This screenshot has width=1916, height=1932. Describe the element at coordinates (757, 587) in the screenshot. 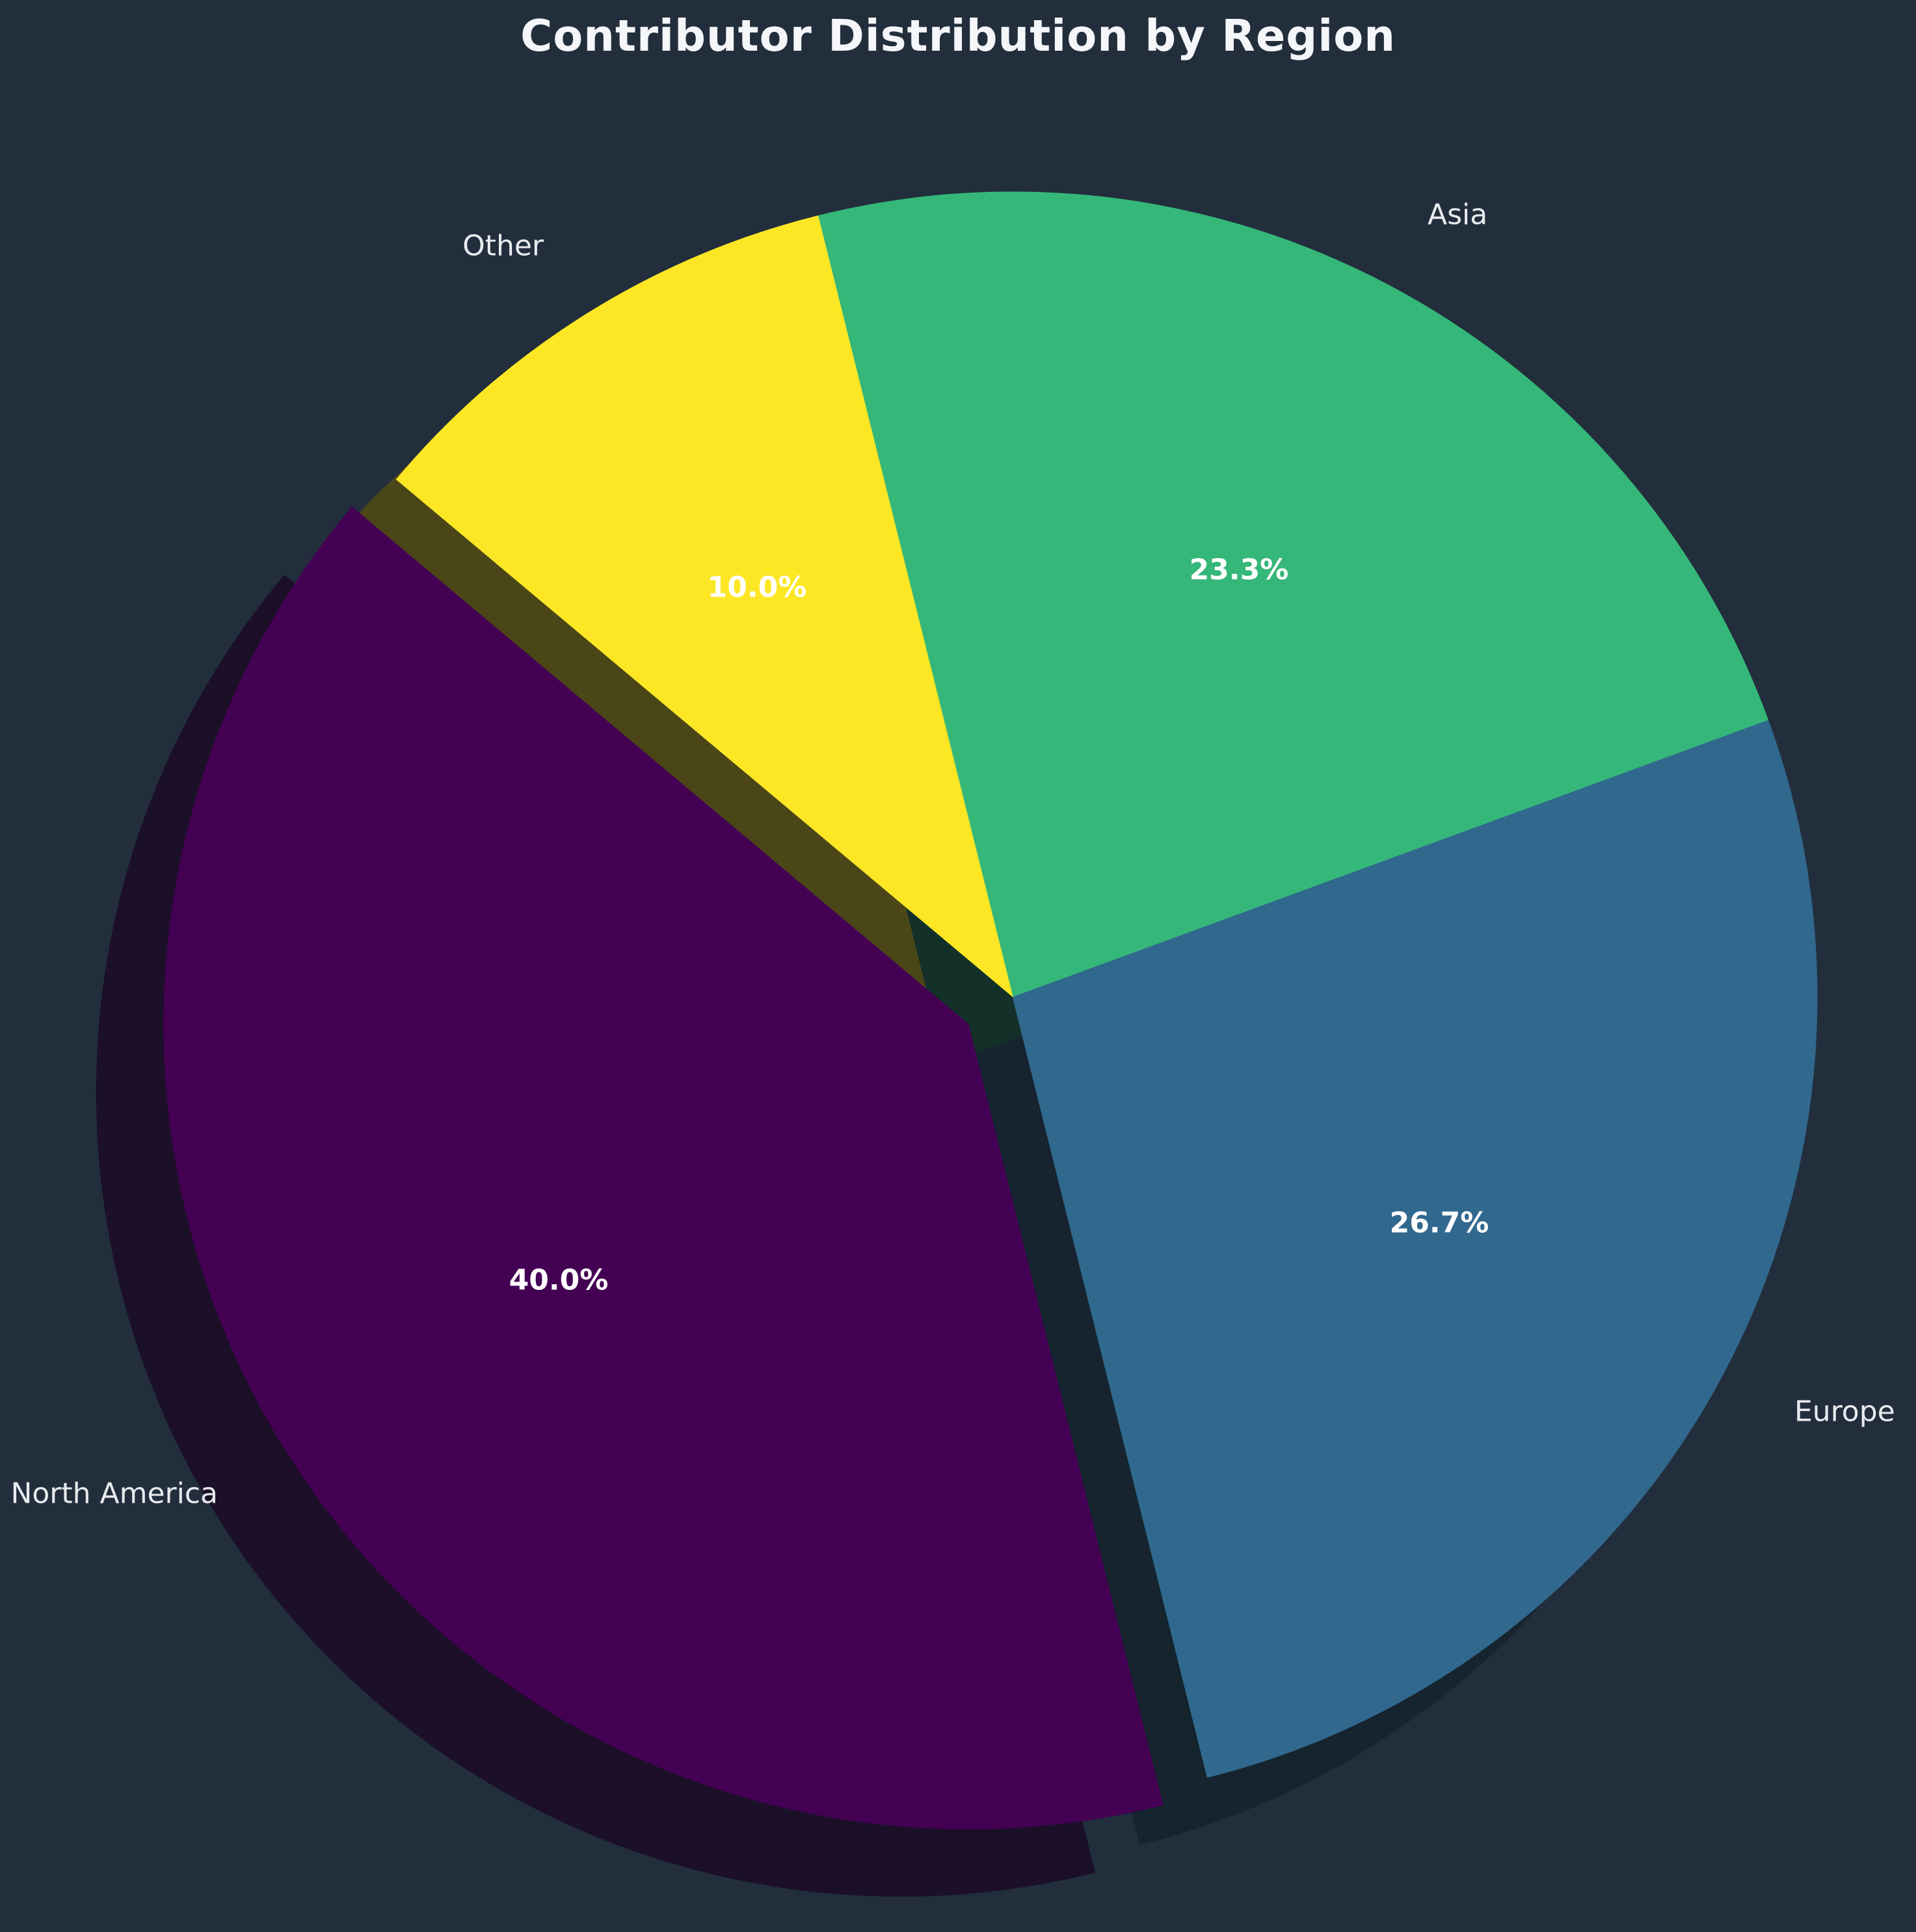

I see `pct-label-other: 10.0%` at that location.